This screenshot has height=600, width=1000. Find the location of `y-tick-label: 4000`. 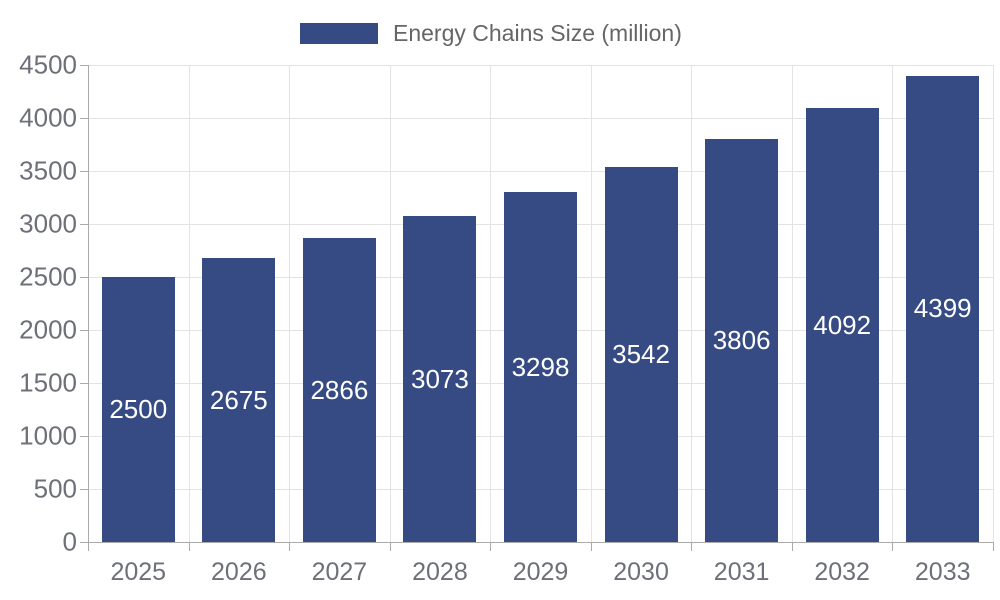

y-tick-label: 4000 is located at coordinates (48, 117).